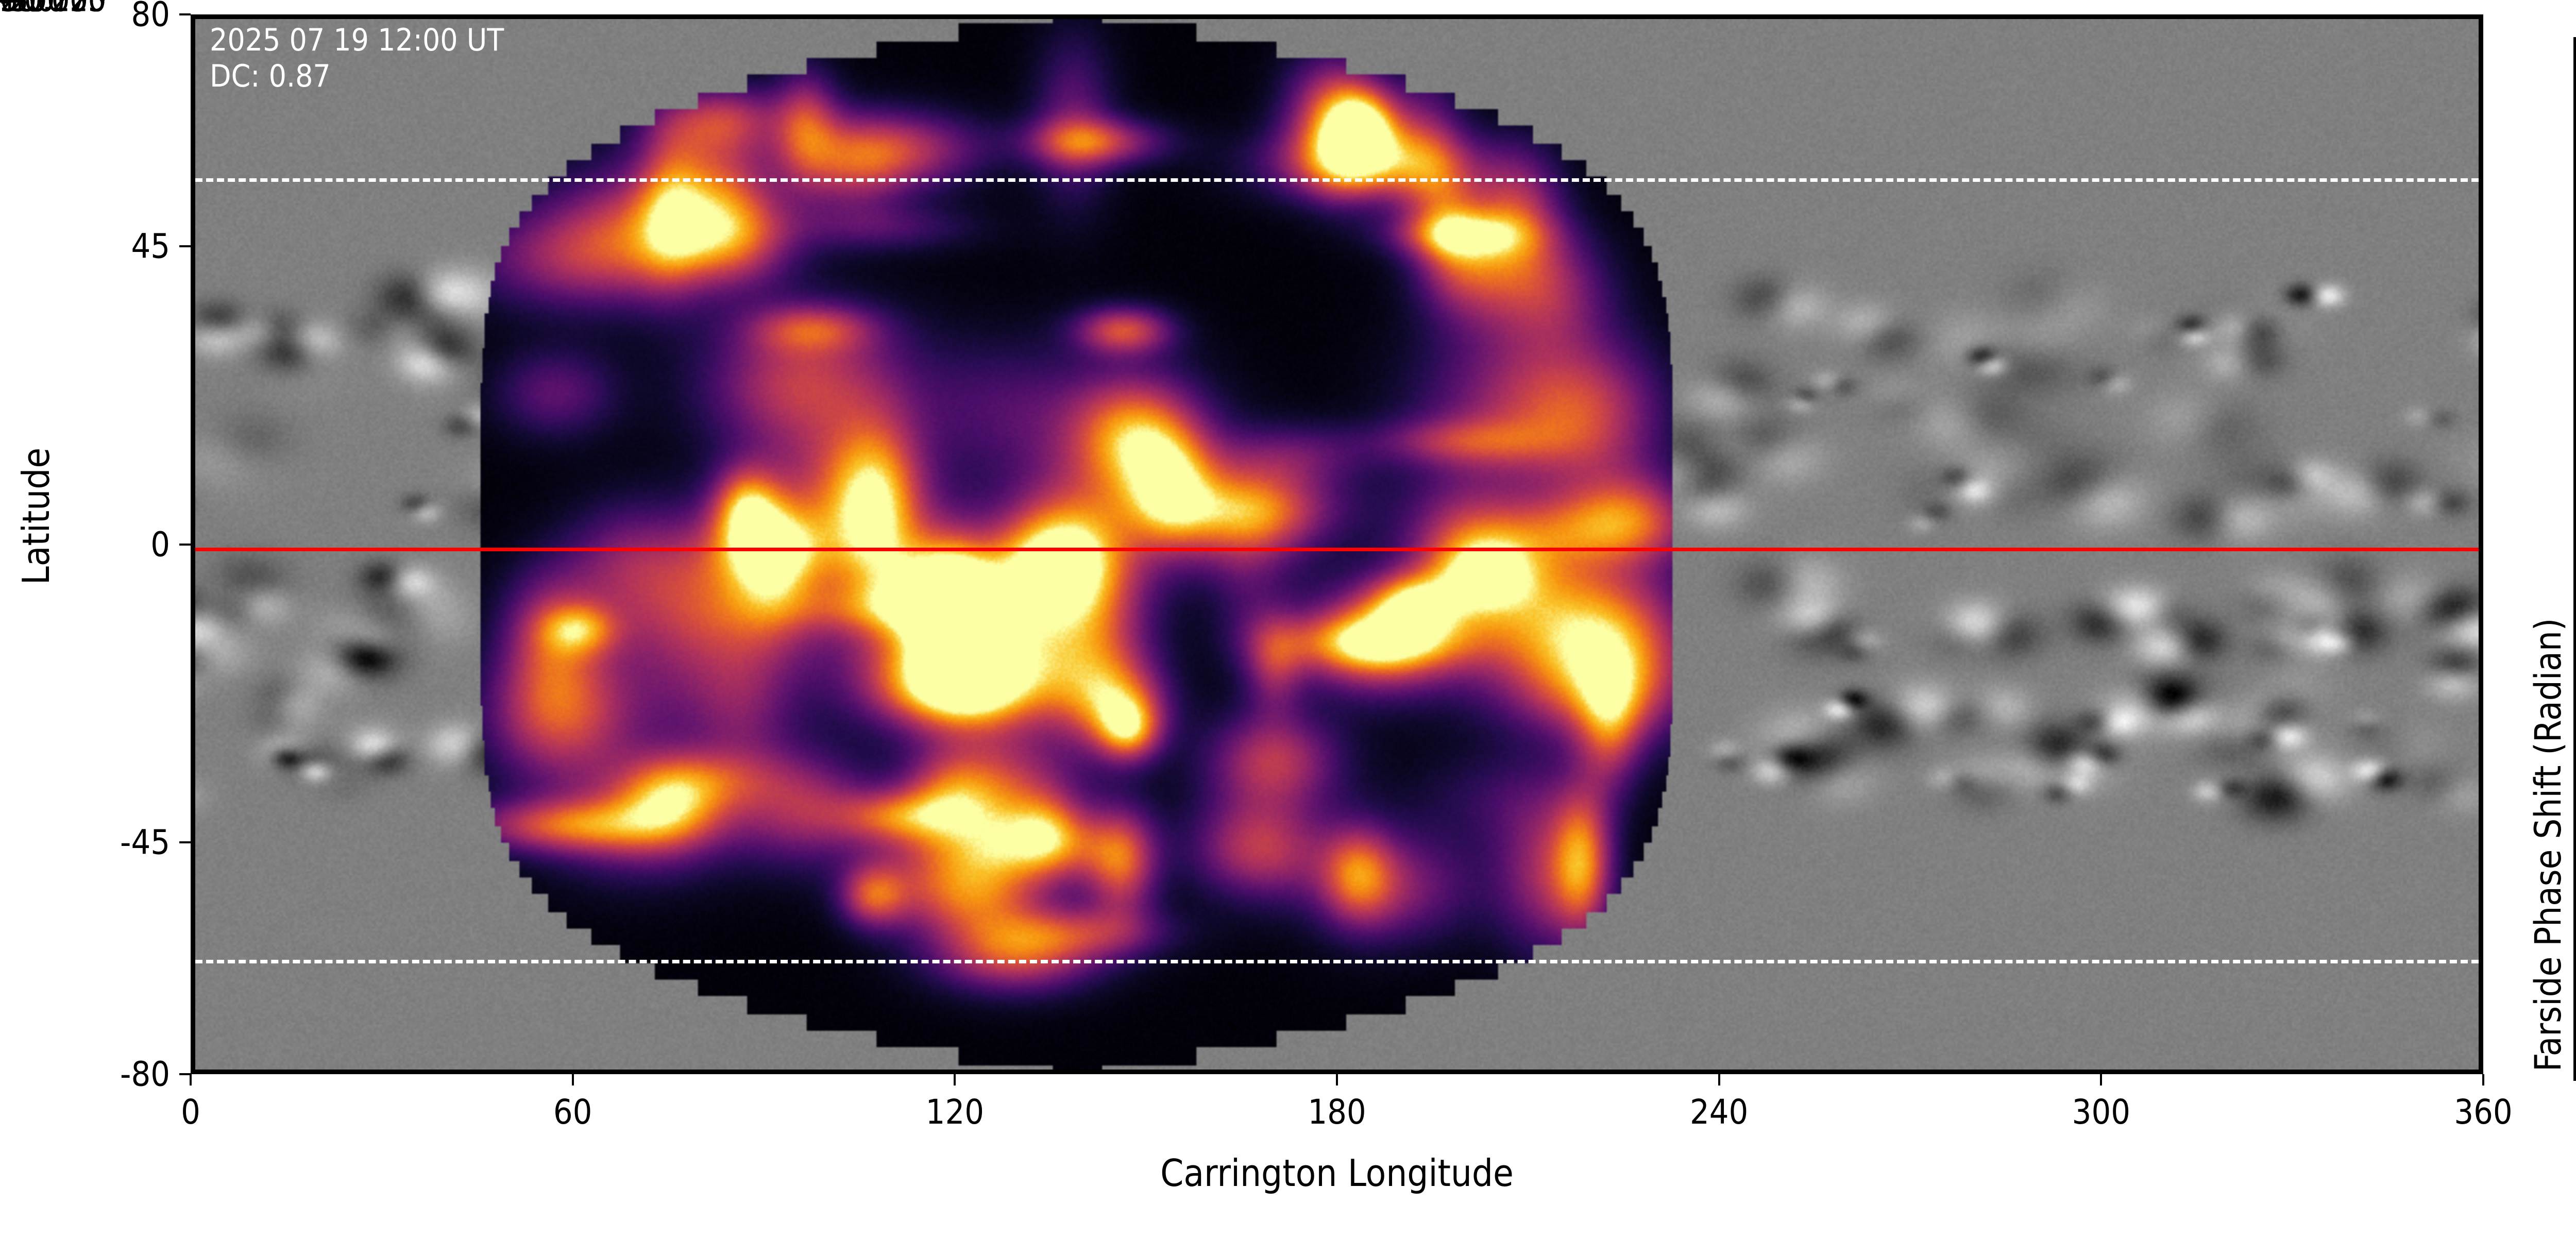 The image size is (2576, 1238). Describe the element at coordinates (150, 17) in the screenshot. I see `y-tick-label: 80` at that location.